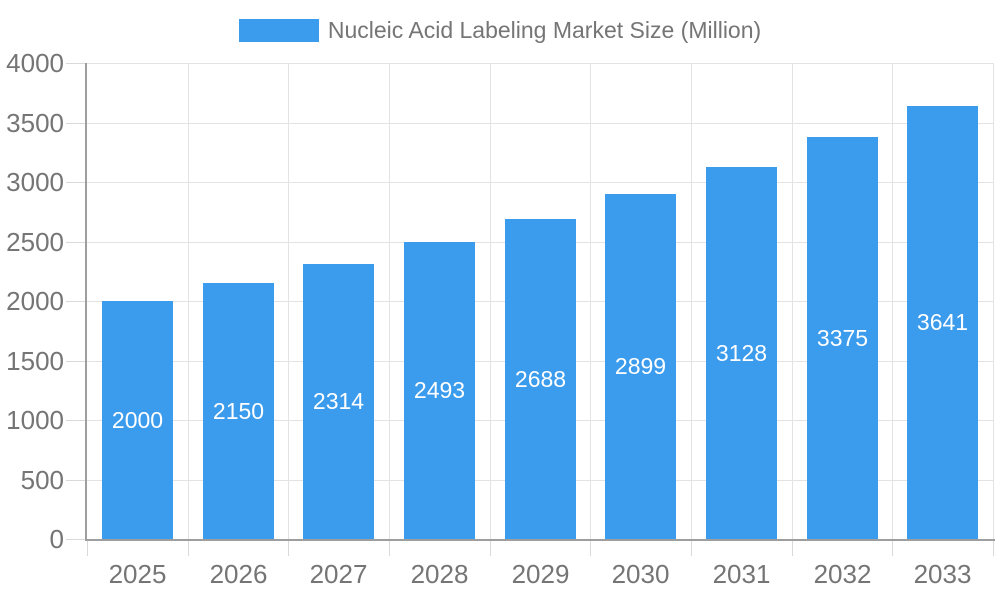 The image size is (1000, 600). I want to click on x-axis-label: 2025, so click(137, 574).